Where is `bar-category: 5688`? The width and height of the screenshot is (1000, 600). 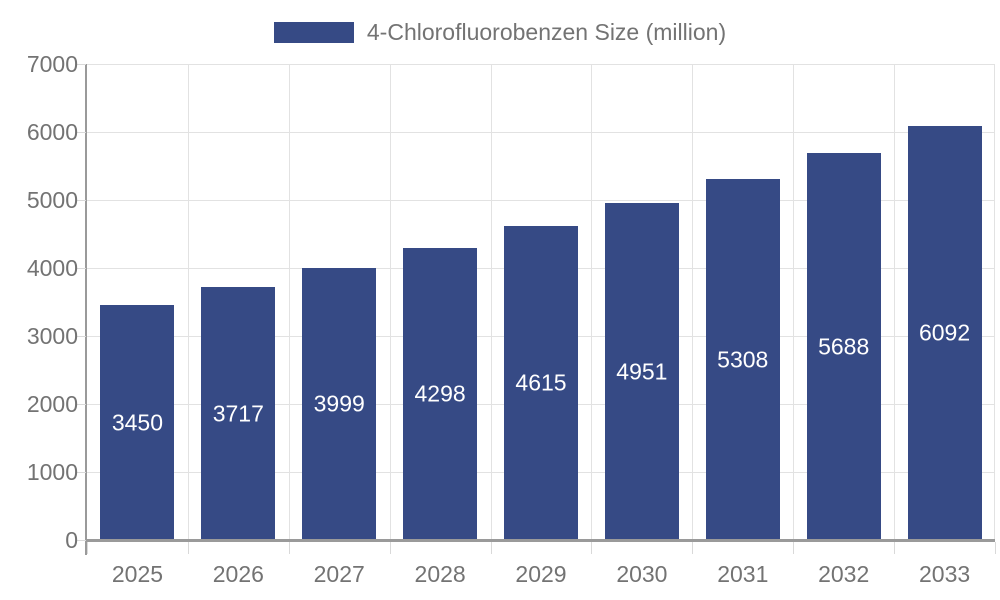 bar-category: 5688 is located at coordinates (843, 302).